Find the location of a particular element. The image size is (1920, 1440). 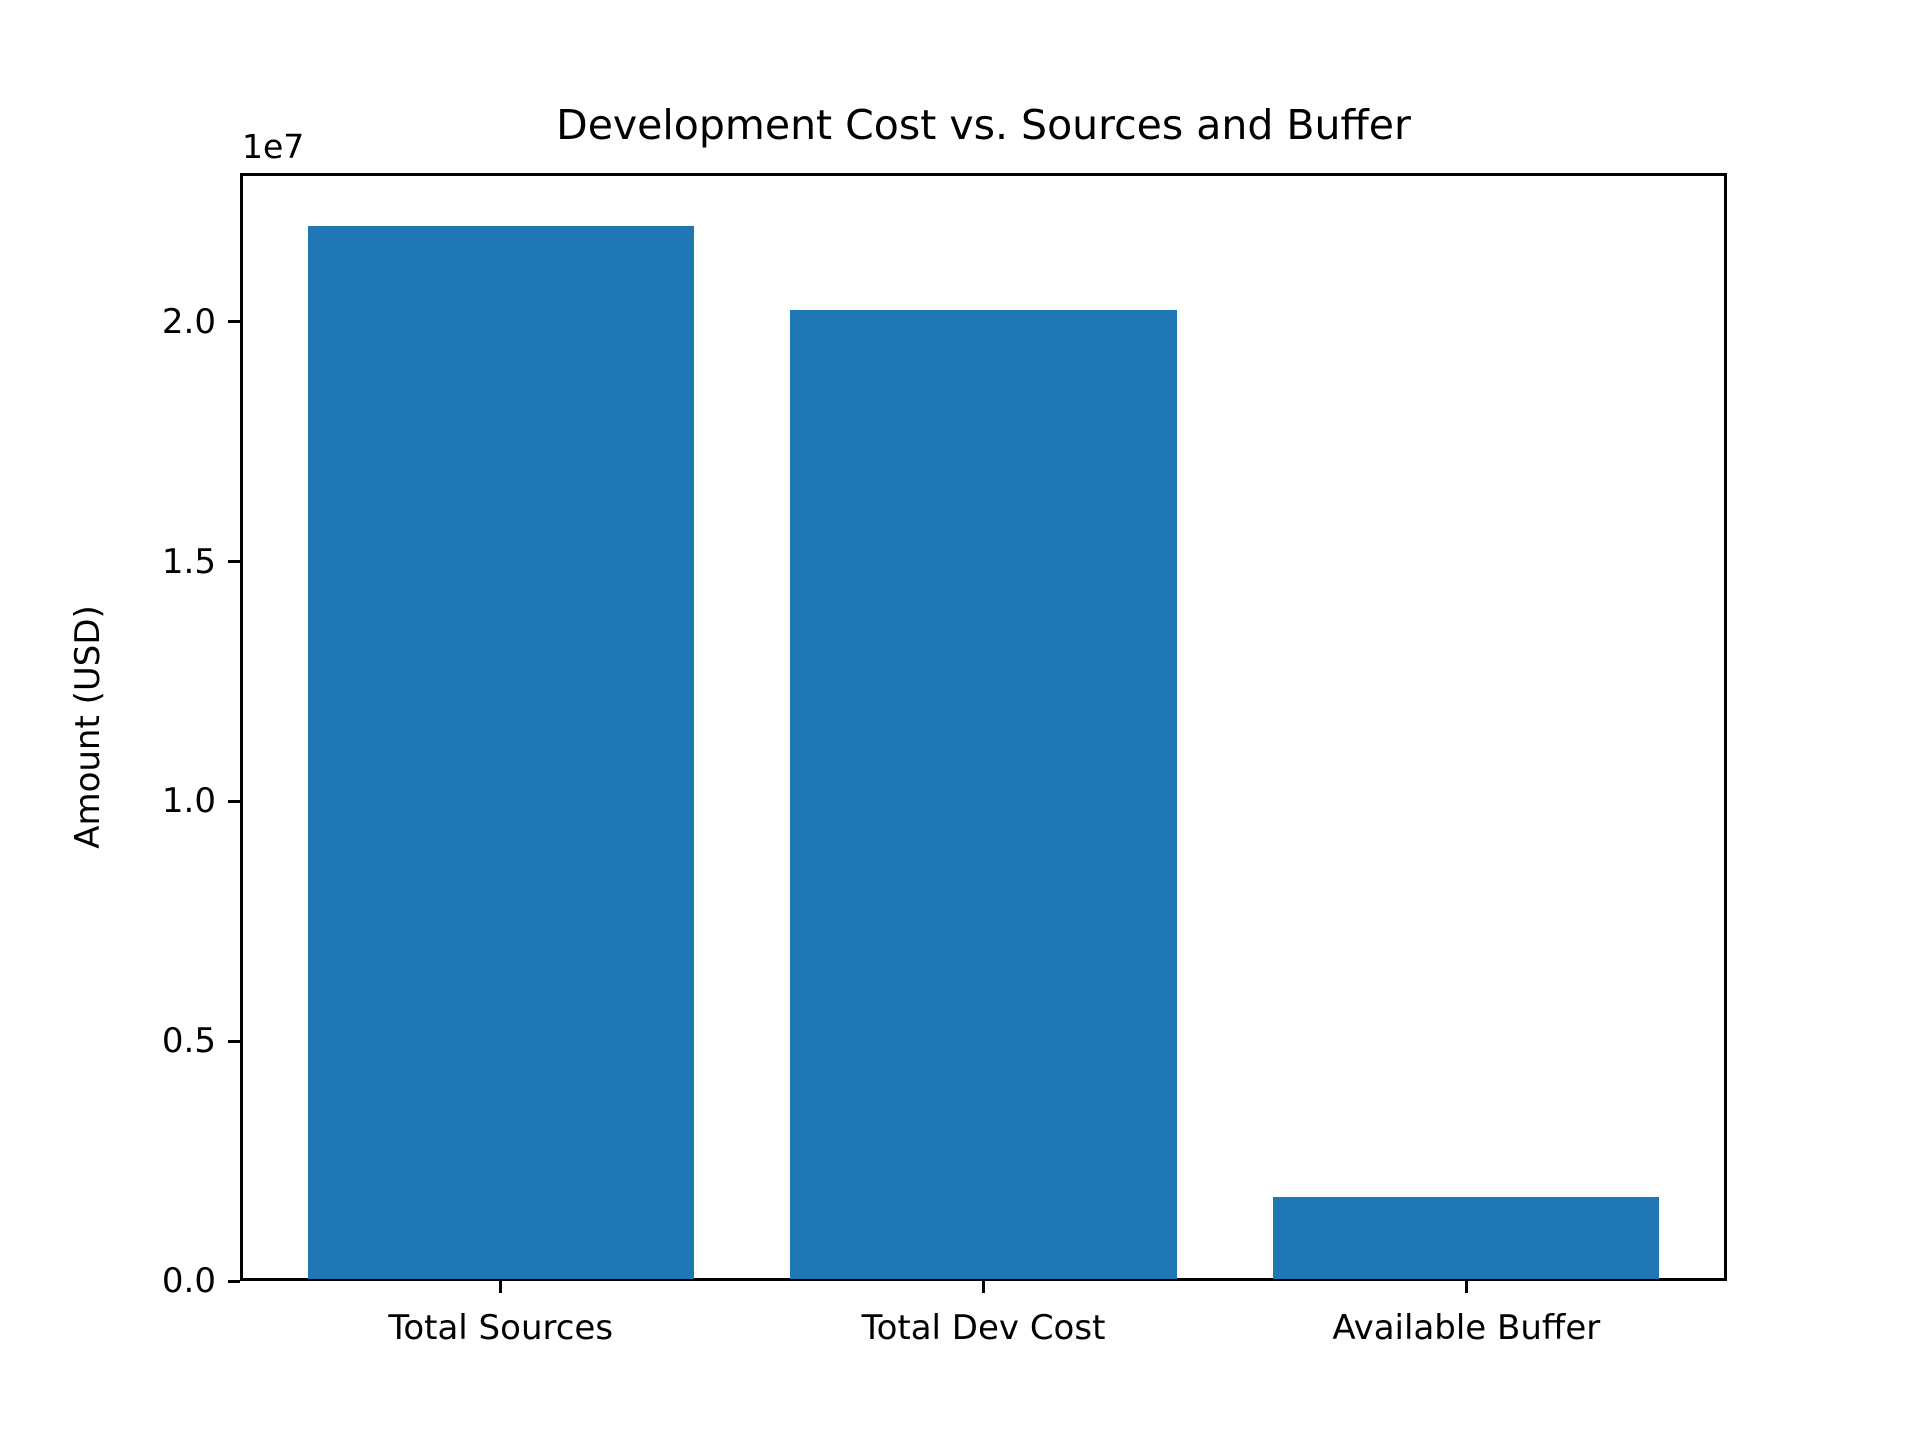

y-tick-label-1.0: 1.0 is located at coordinates (188, 801).